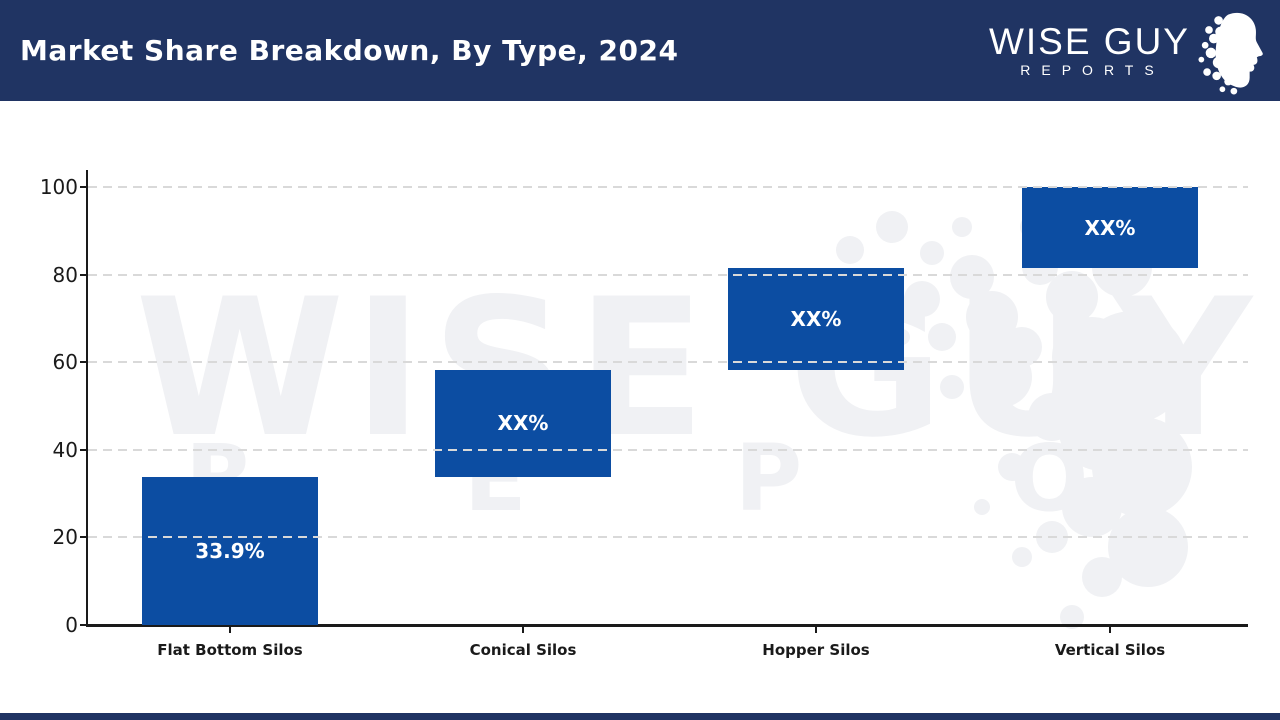 The height and width of the screenshot is (720, 1280). I want to click on bar-vertical-silos: XX%, so click(1110, 228).